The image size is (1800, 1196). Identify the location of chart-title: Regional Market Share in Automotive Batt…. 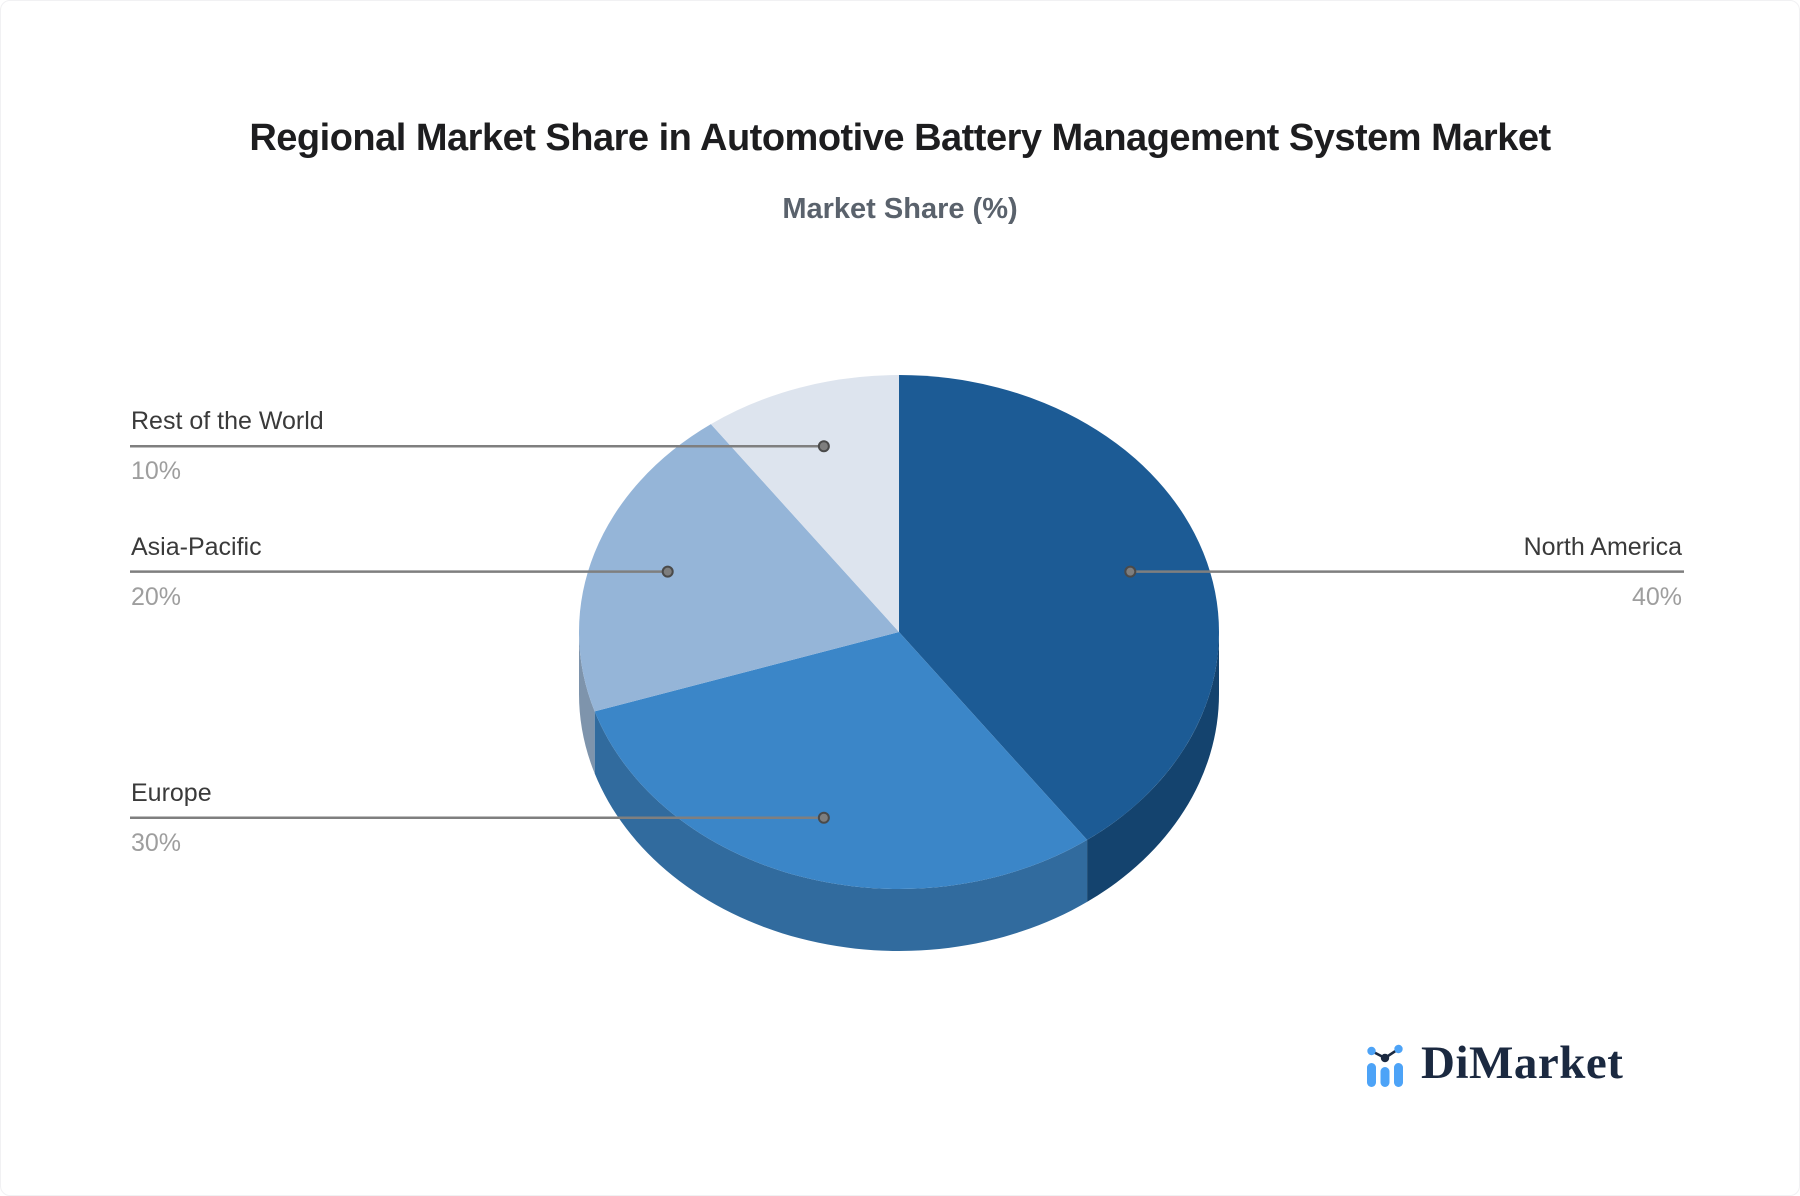
(900, 138).